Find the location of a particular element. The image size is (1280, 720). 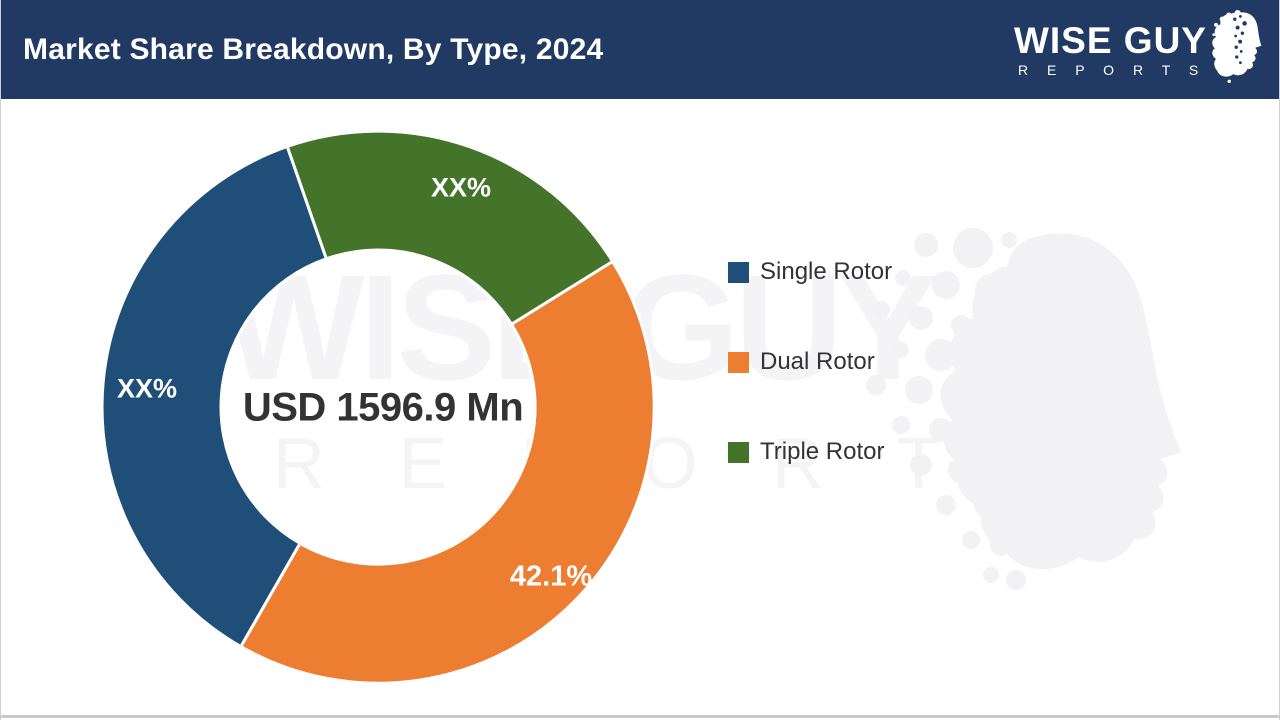

logo-wordmark: WISE GUY R E P O R T S is located at coordinates (1110, 49).